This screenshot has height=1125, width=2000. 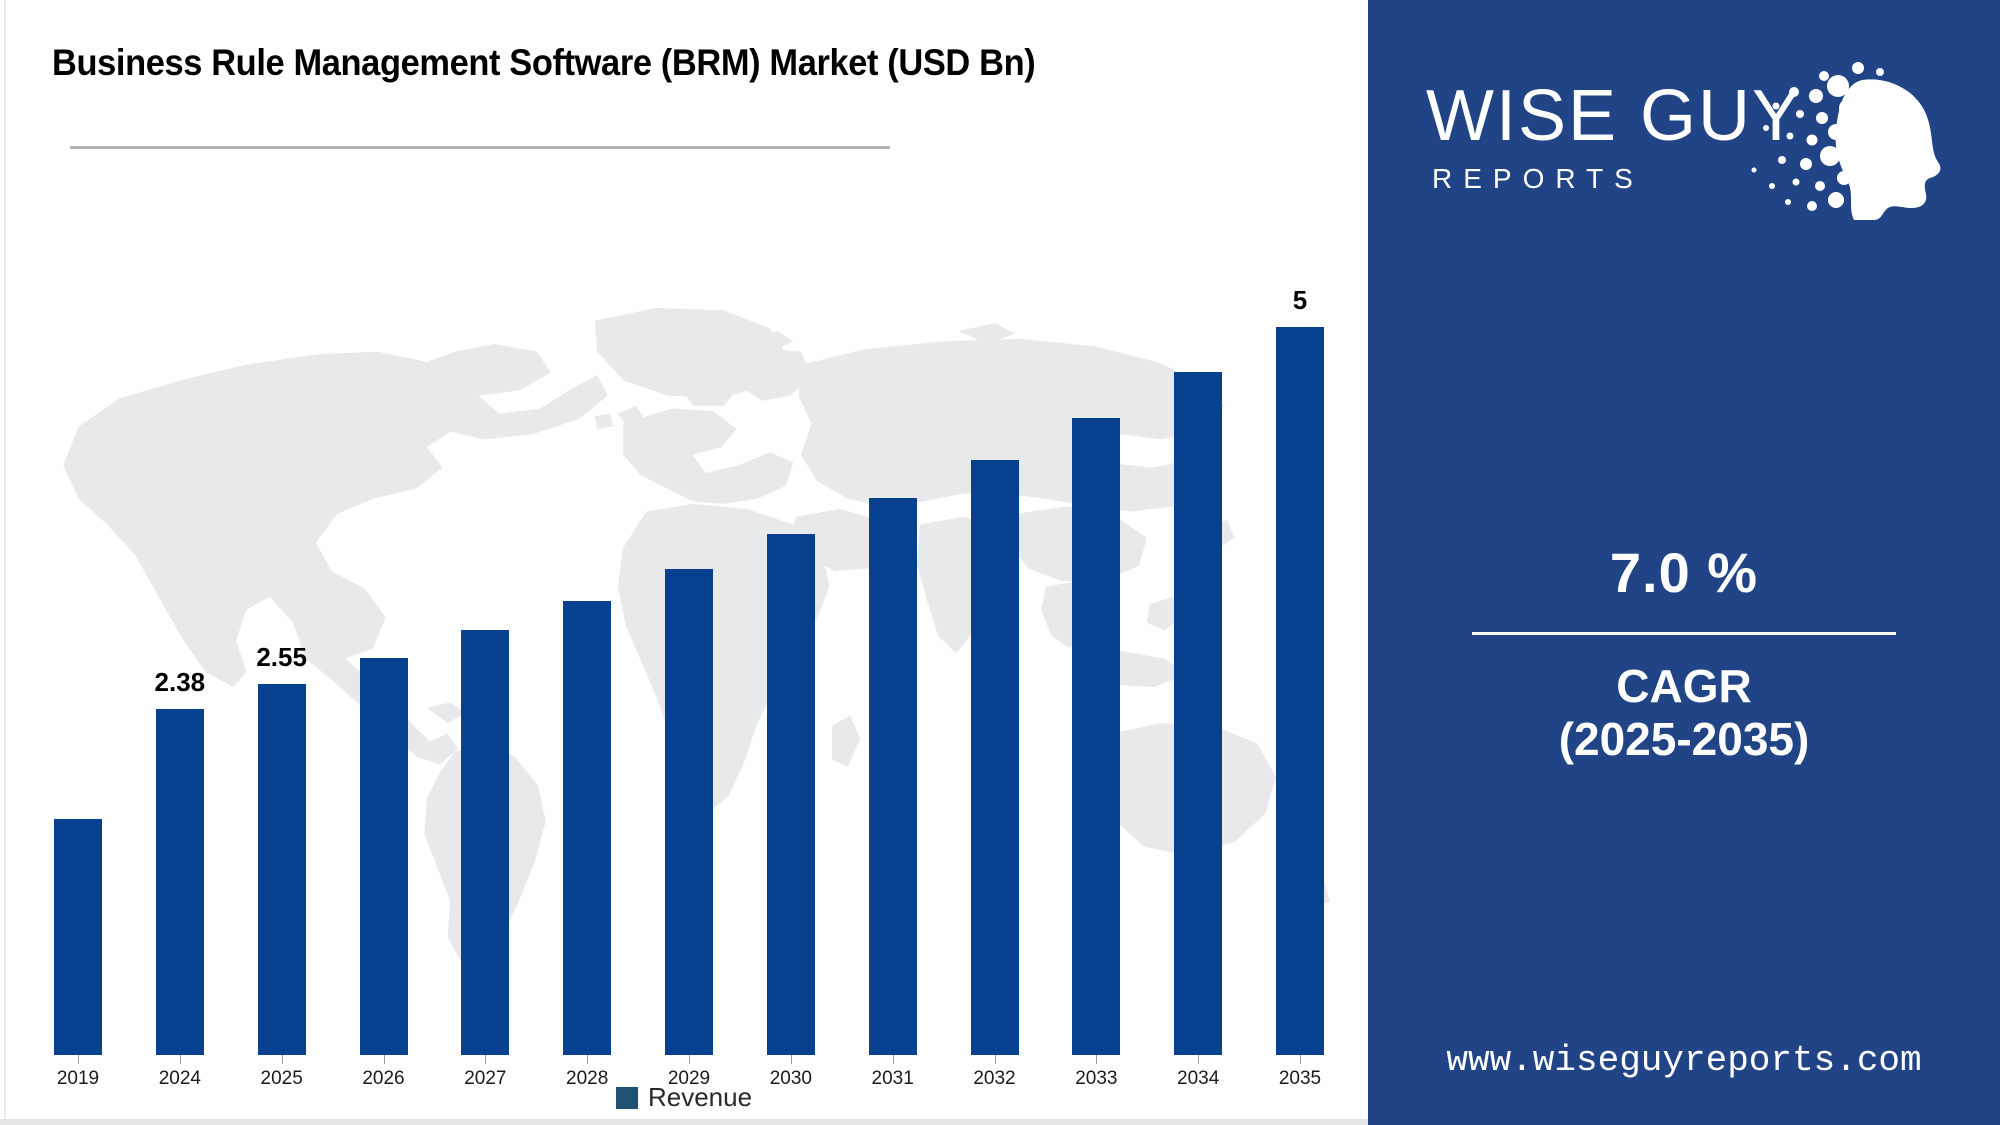 What do you see at coordinates (689, 1059) in the screenshot?
I see `x-axis-tick-2029` at bounding box center [689, 1059].